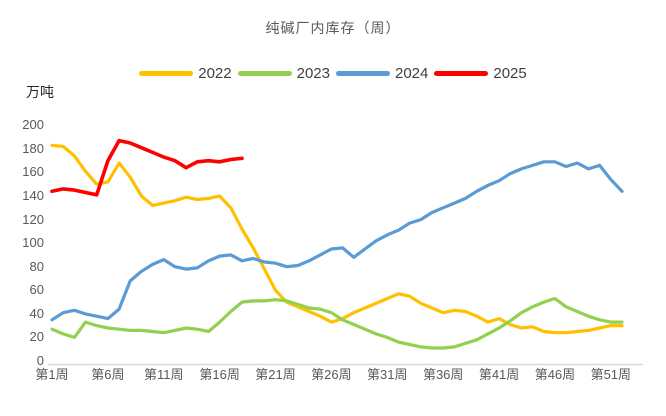 This screenshot has height=416, width=666. Describe the element at coordinates (166, 73) in the screenshot. I see `legend-swatch-2022` at that location.